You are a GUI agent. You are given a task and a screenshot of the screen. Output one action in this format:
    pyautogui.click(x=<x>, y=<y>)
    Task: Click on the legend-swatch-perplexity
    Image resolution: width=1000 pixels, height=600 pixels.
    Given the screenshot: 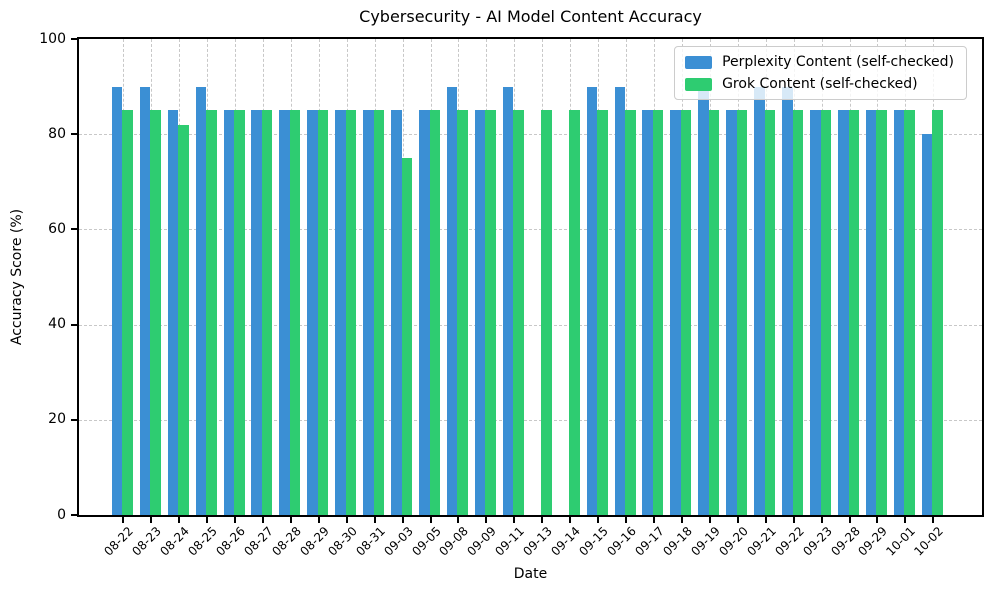 What is the action you would take?
    pyautogui.click(x=699, y=62)
    